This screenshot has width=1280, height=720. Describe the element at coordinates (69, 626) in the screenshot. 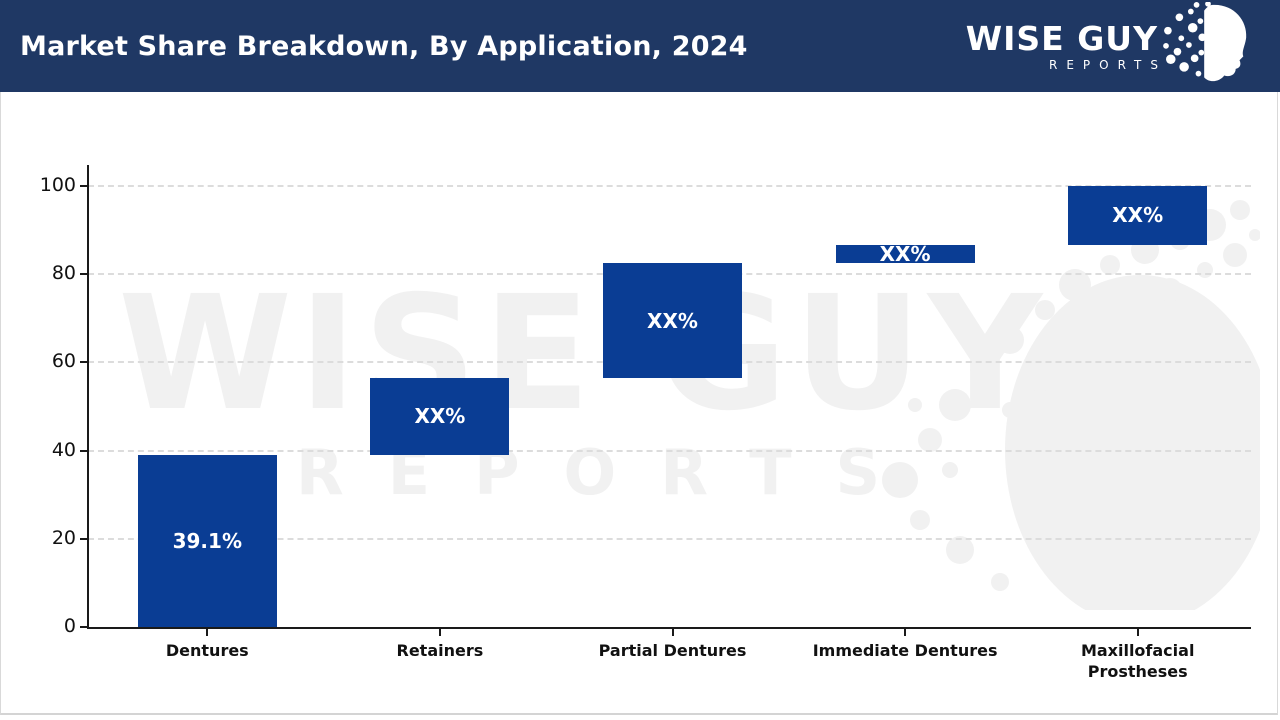

I see `y-tick-label-0: 0` at that location.